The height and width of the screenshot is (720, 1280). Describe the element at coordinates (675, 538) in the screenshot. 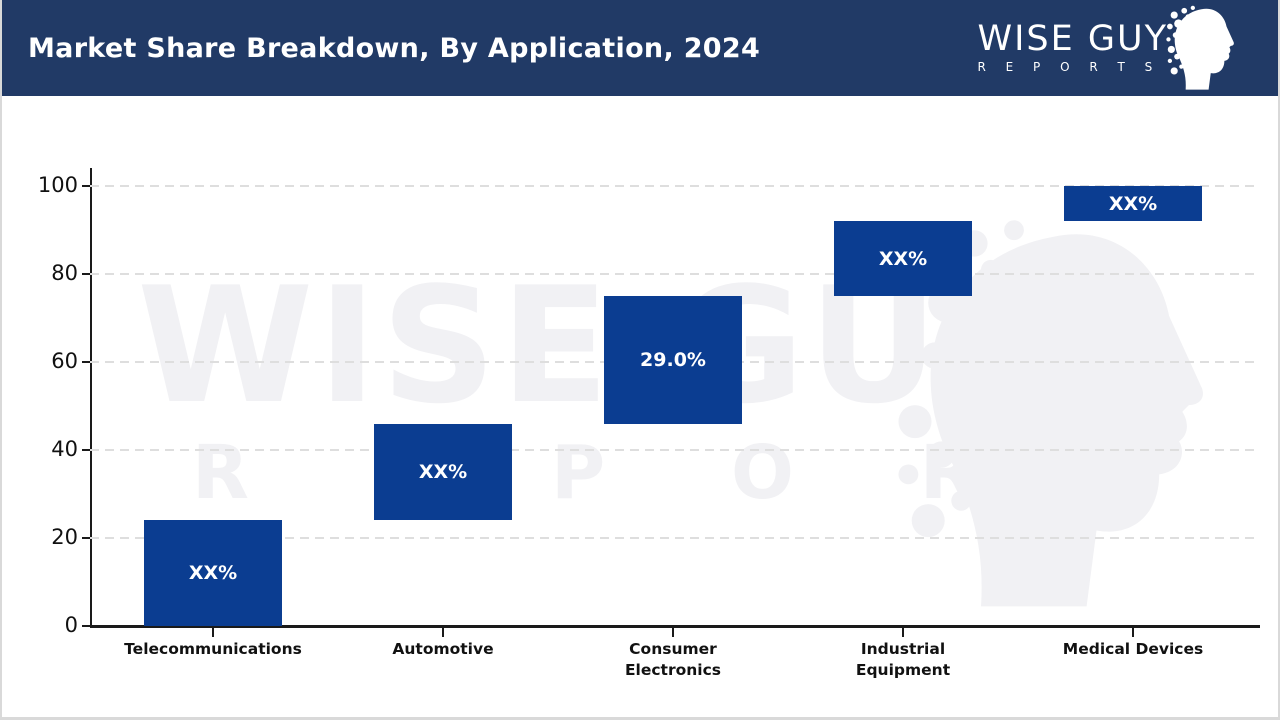

I see `gridline-y20` at that location.